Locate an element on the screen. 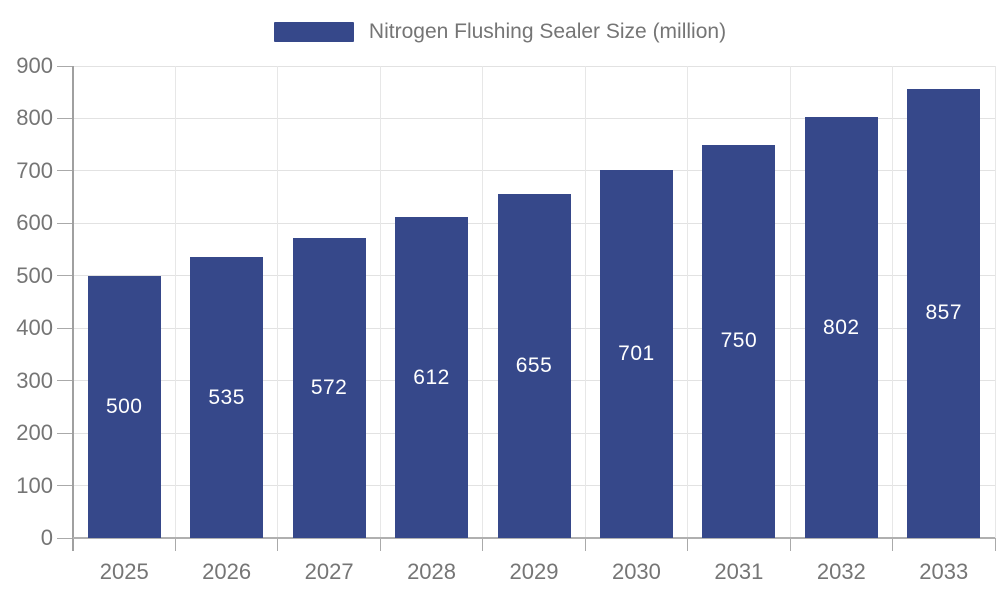  y-tick-label: 0 is located at coordinates (46, 537).